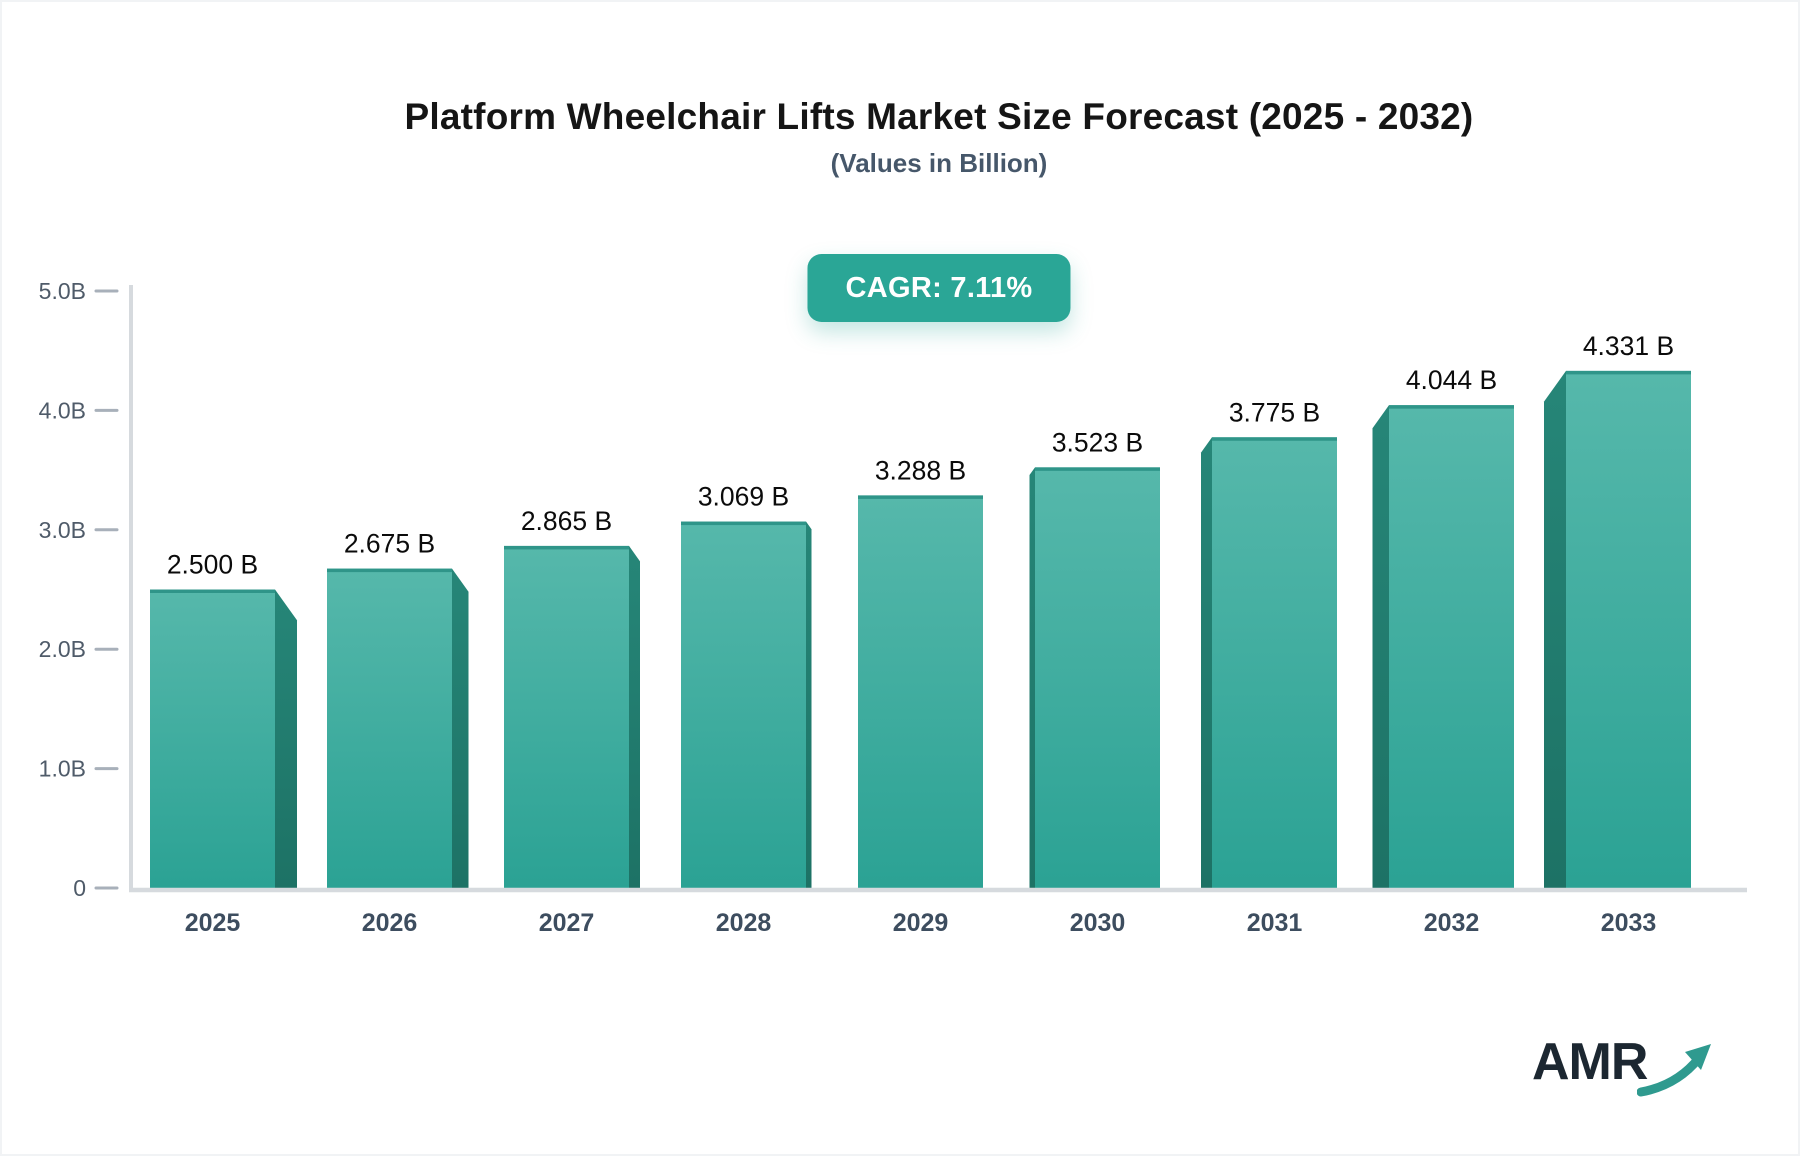 This screenshot has height=1156, width=1800. What do you see at coordinates (1452, 923) in the screenshot?
I see `x-tick-label: 2032` at bounding box center [1452, 923].